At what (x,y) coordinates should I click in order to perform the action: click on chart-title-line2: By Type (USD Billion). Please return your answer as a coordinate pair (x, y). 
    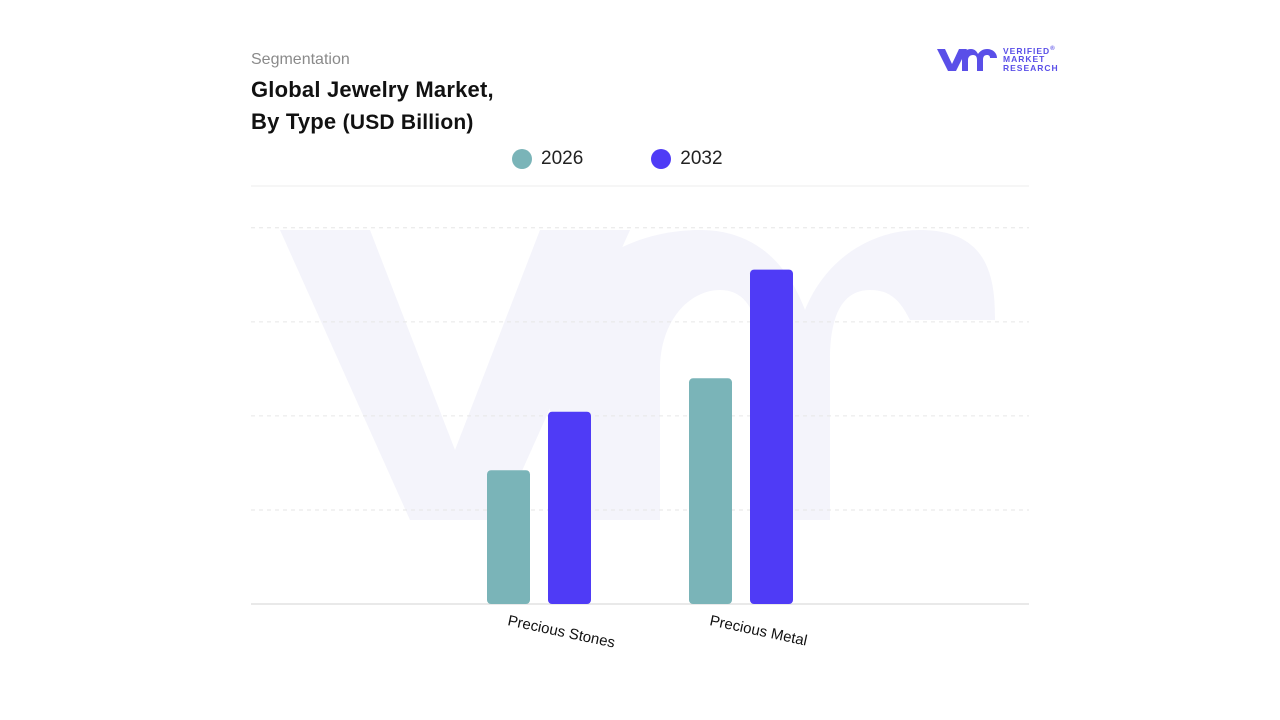
    Looking at the image, I should click on (372, 122).